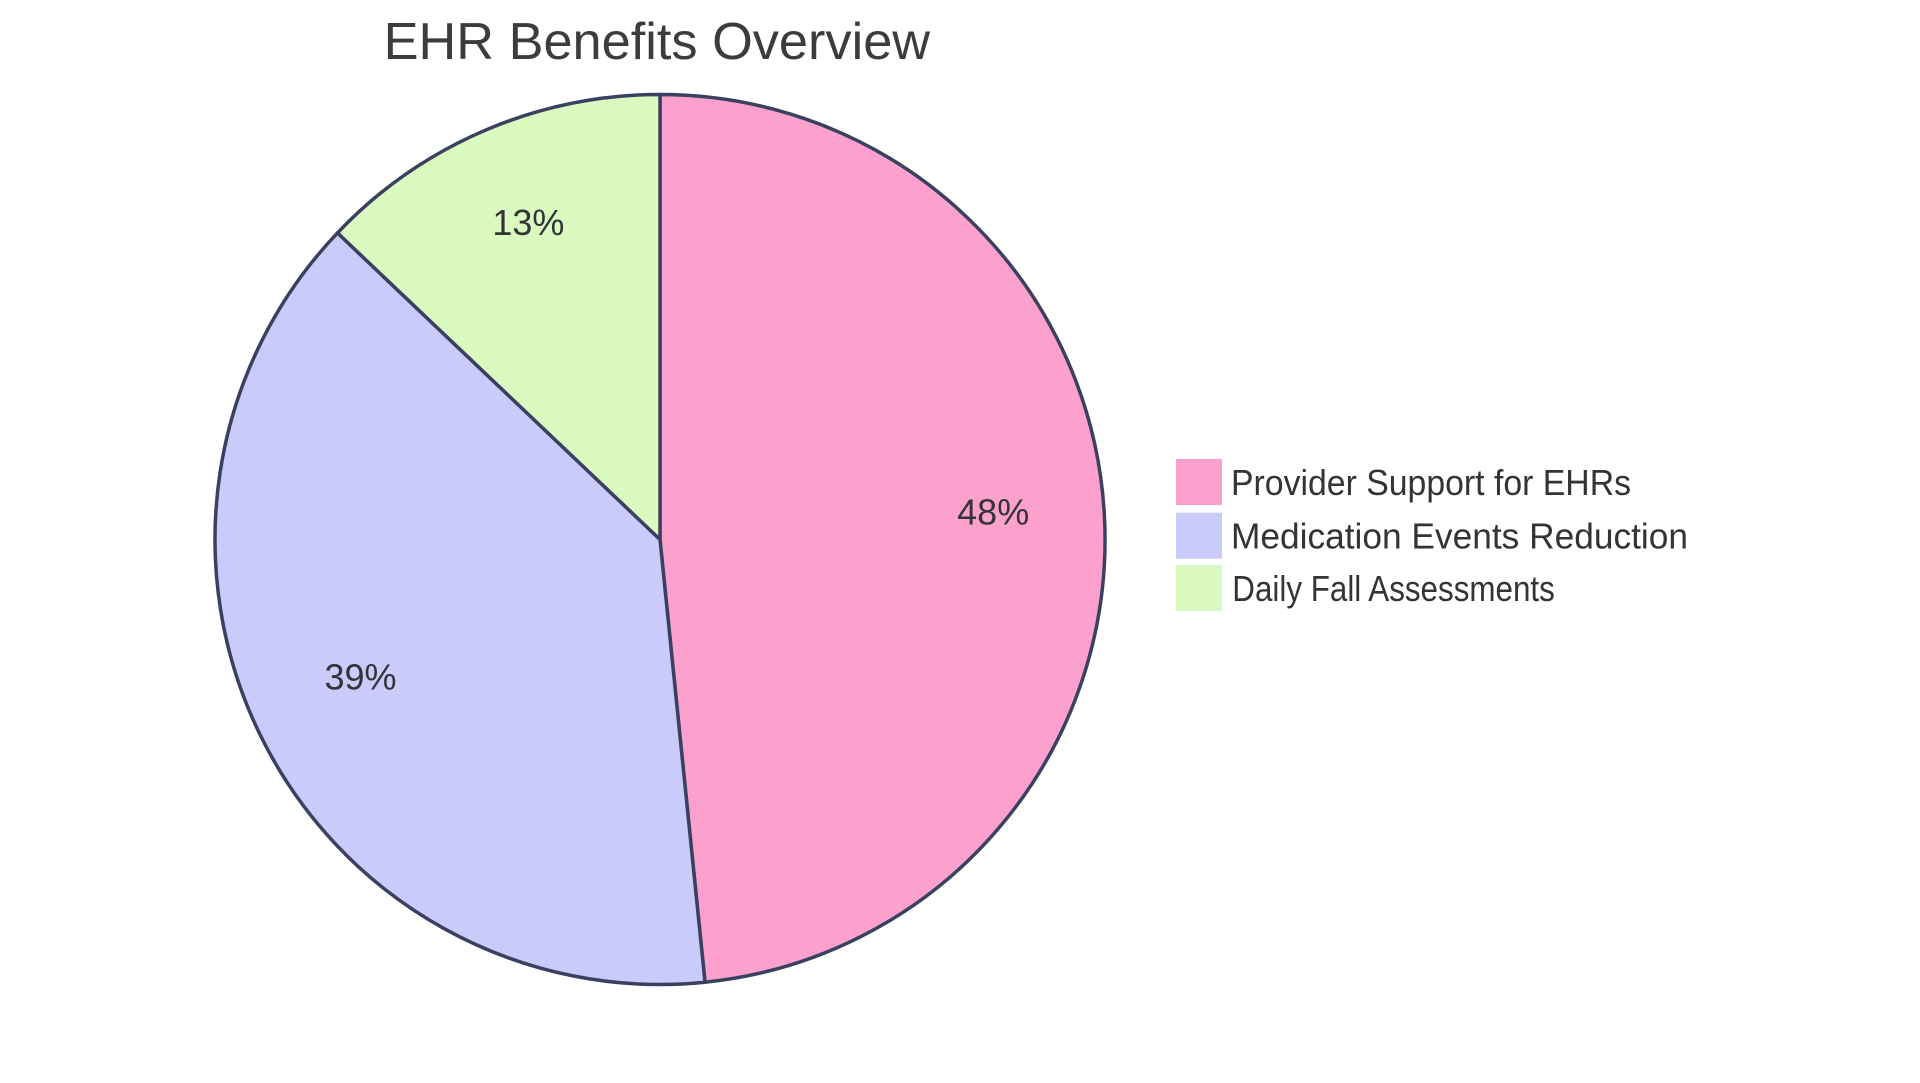  I want to click on svg-text: Daily Fall Assessments, so click(1393, 588).